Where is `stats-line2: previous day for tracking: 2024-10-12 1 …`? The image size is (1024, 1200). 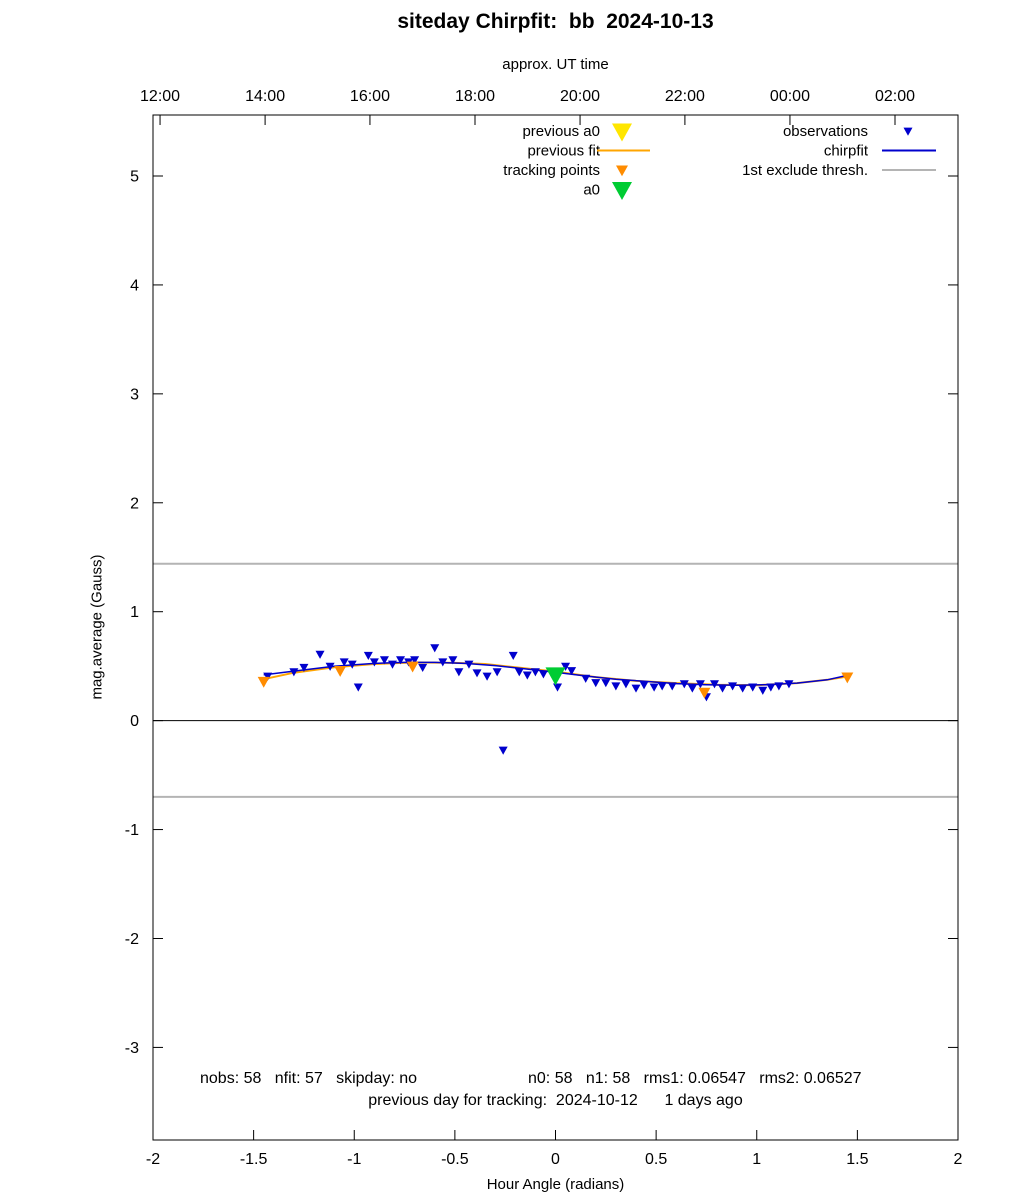 stats-line2: previous day for tracking: 2024-10-12 1 … is located at coordinates (555, 1100).